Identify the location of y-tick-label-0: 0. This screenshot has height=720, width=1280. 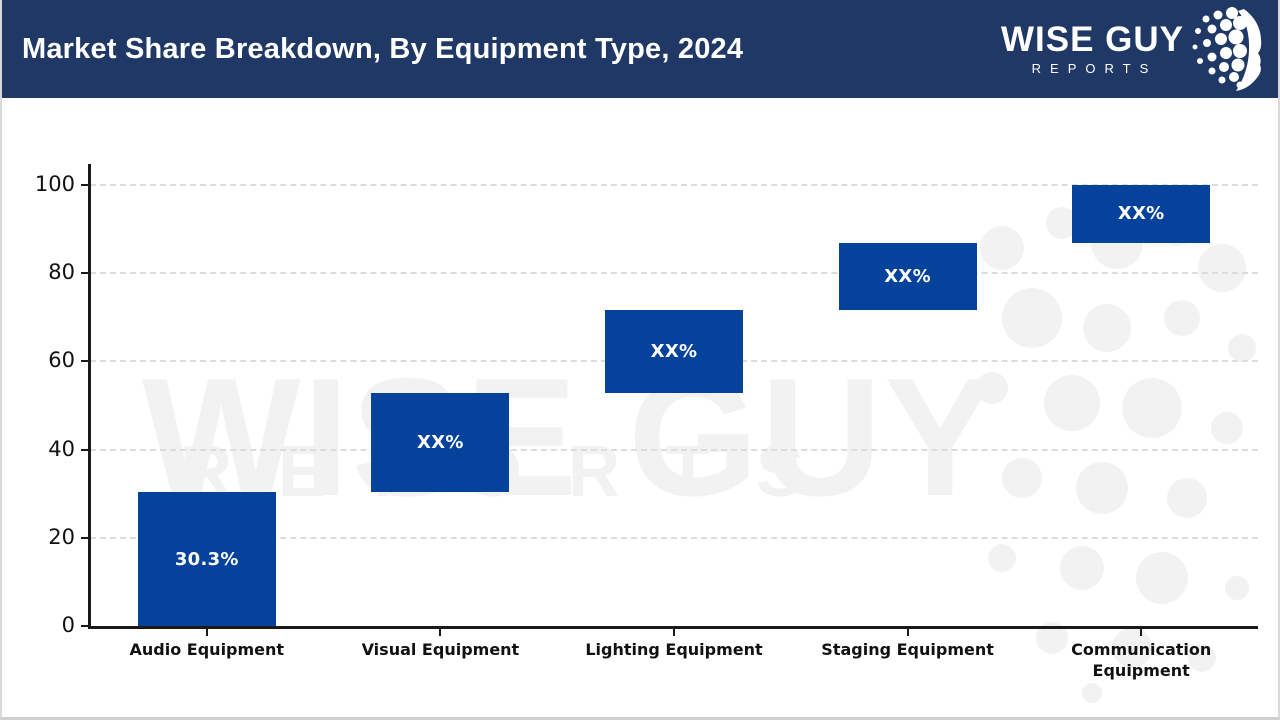
(68, 625).